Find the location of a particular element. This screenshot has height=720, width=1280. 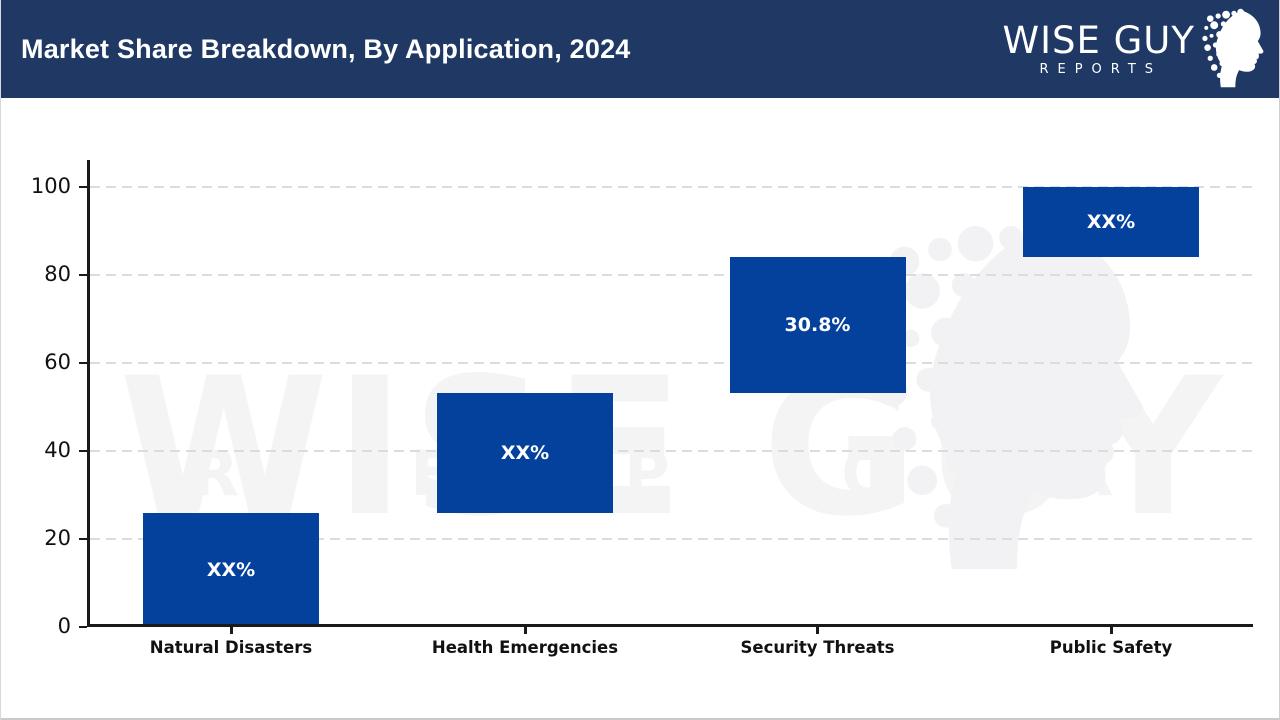

logo-head-icon is located at coordinates (1233, 48).